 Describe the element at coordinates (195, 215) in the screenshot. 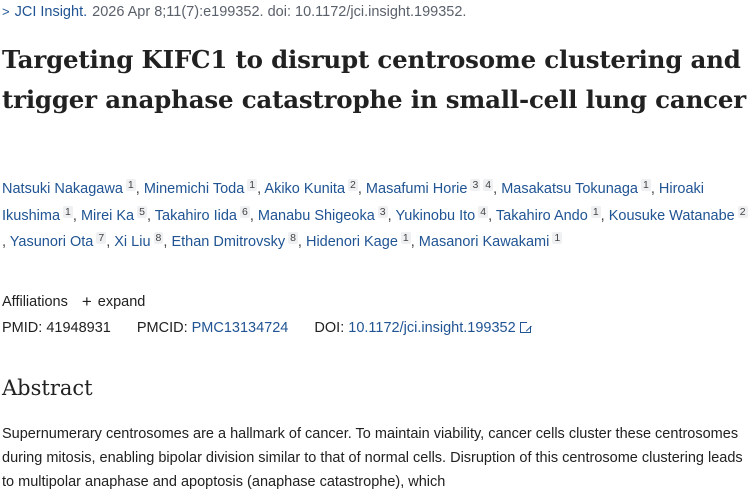

I see `author-name-link: Takahiro Iida` at that location.